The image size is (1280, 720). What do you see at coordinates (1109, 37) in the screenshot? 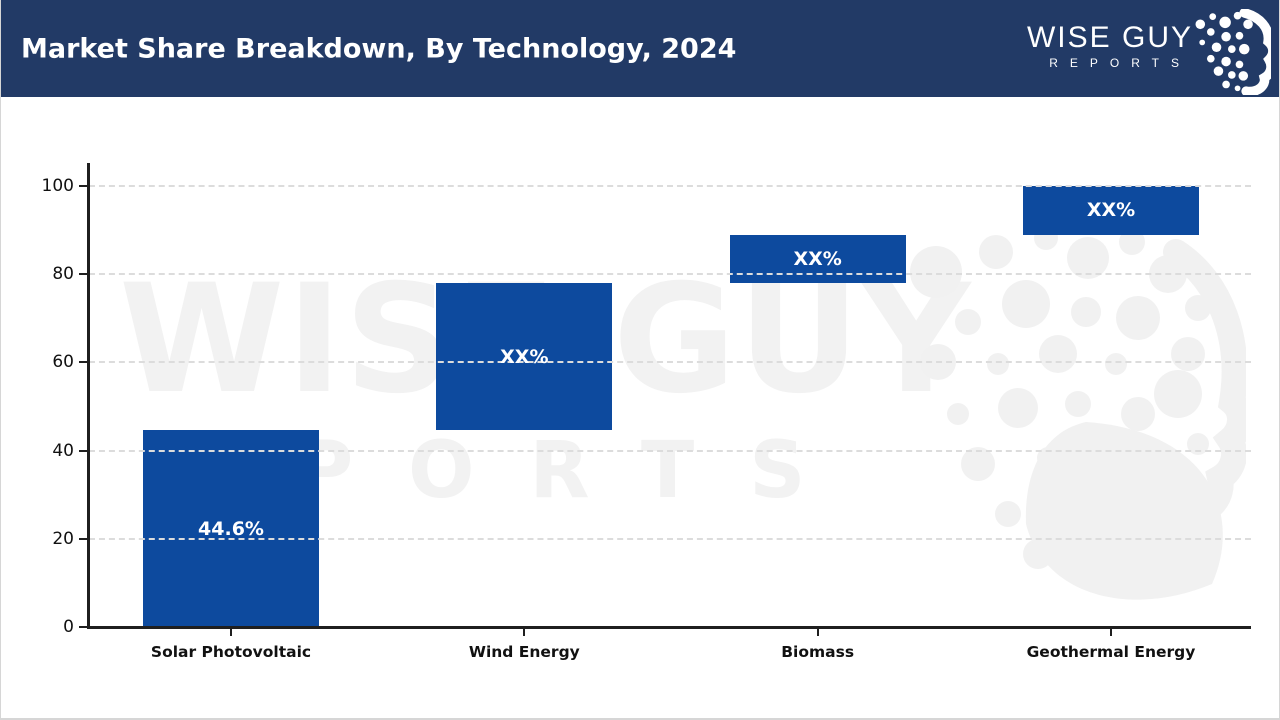
I see `logo-wordmark: WISE GUY` at bounding box center [1109, 37].